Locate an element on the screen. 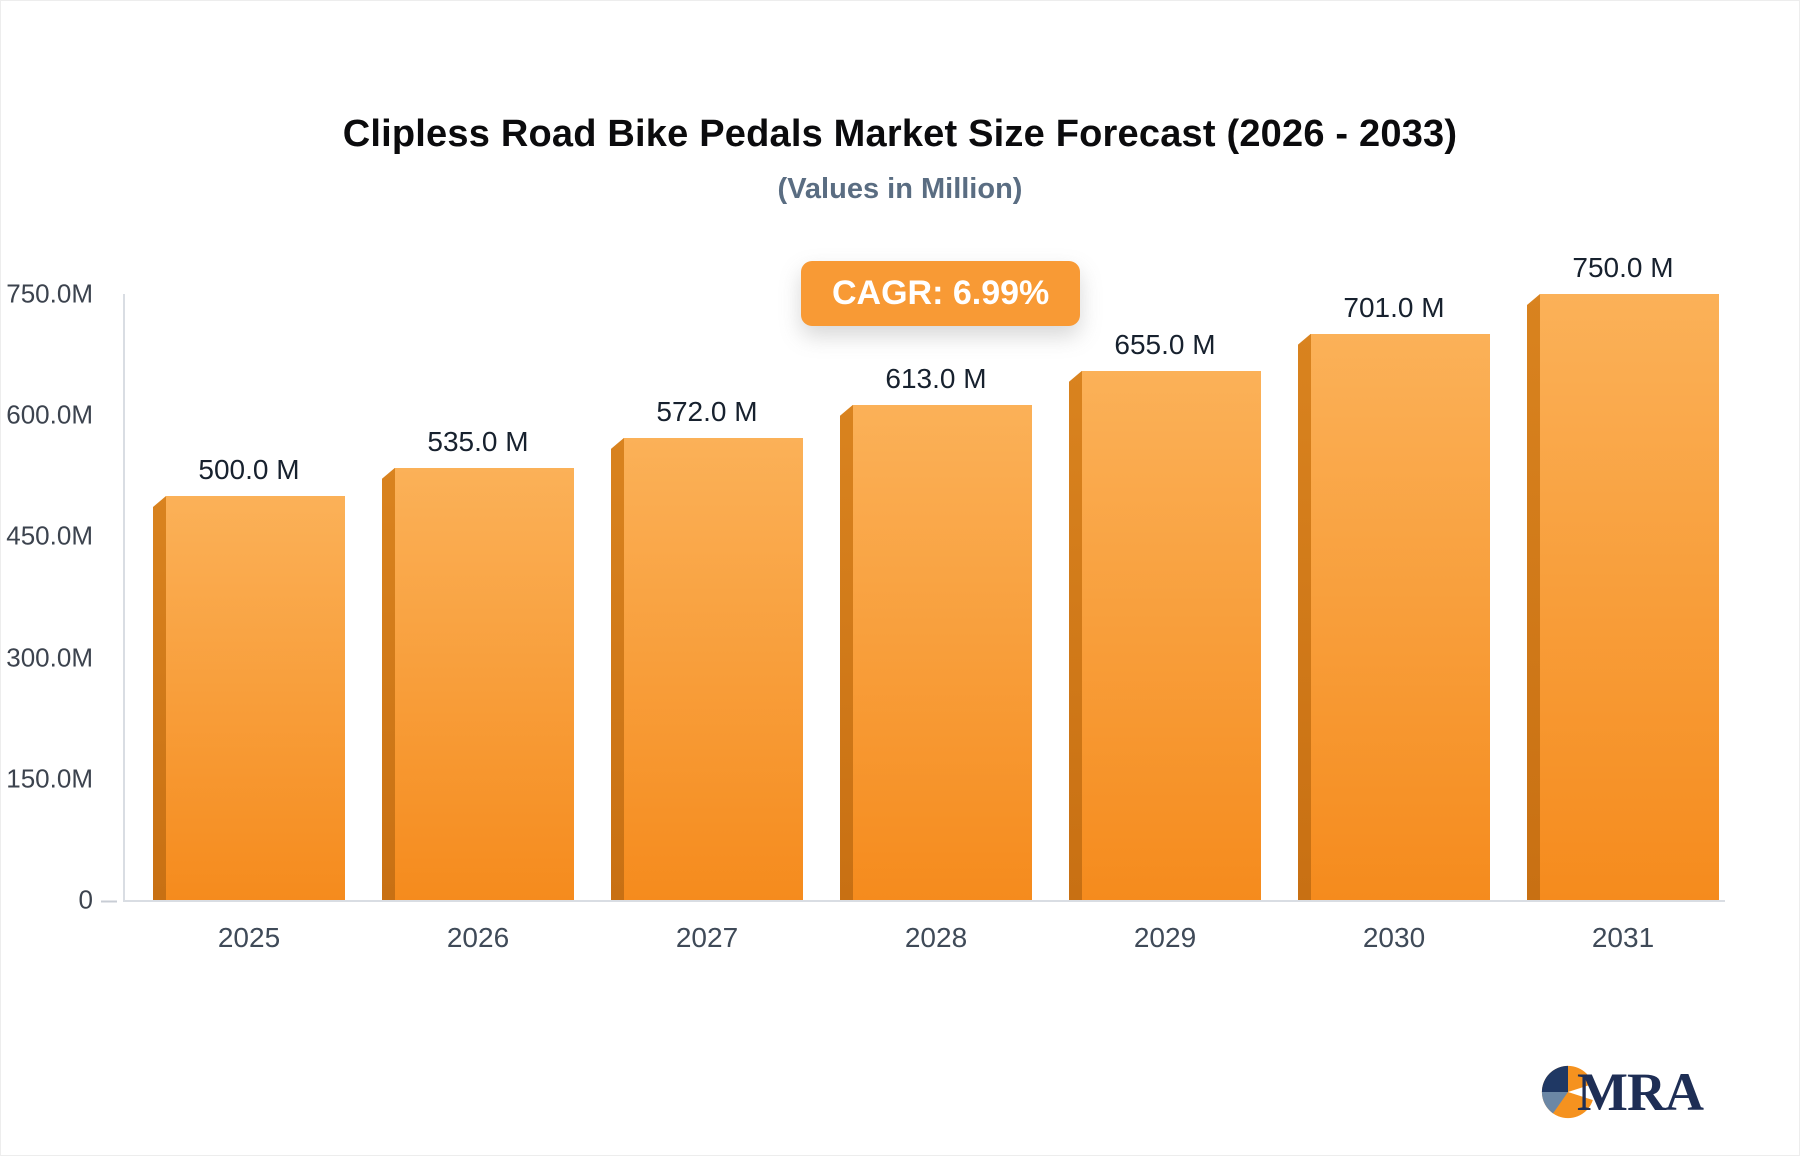 The height and width of the screenshot is (1156, 1800). bar-group: 750.0 M 2031 is located at coordinates (1623, 602).